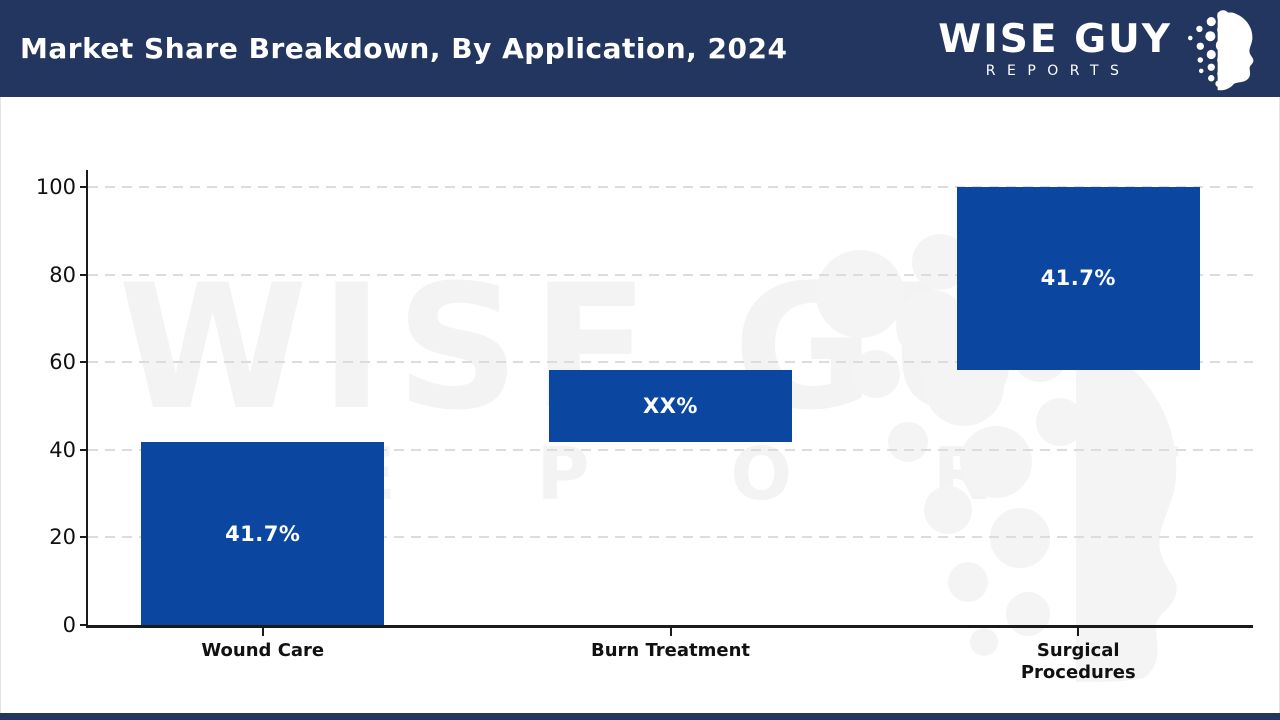 This screenshot has width=1280, height=720. What do you see at coordinates (669, 626) in the screenshot?
I see `x-axis` at bounding box center [669, 626].